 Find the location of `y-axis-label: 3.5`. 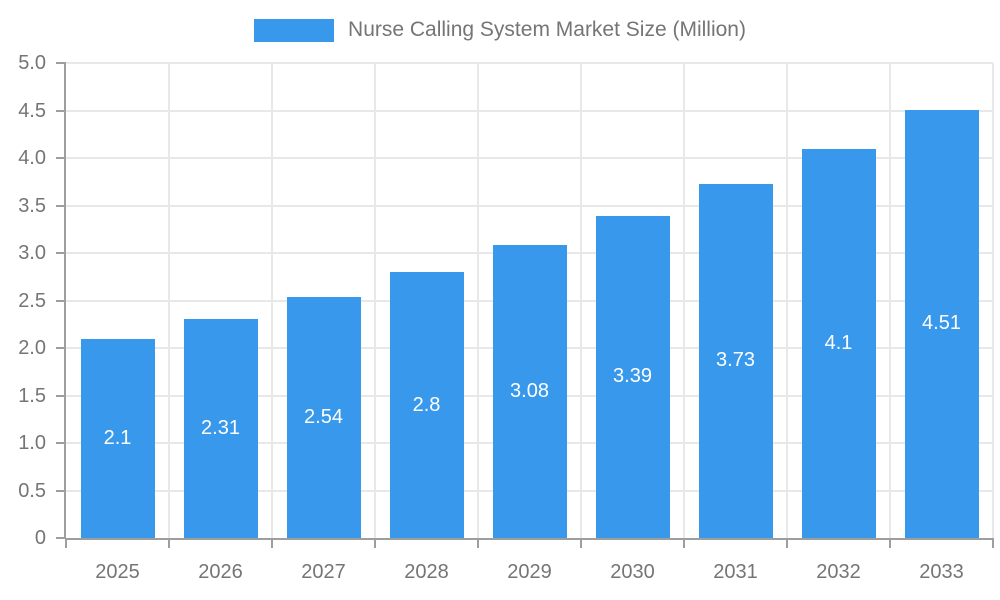

y-axis-label: 3.5 is located at coordinates (32, 205).